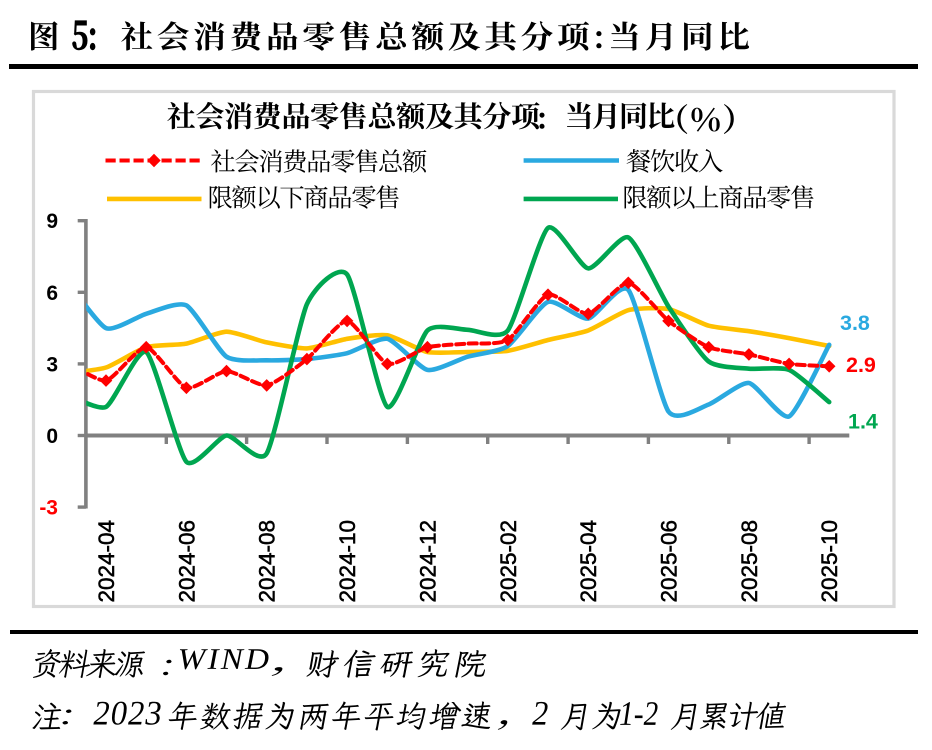  Describe the element at coordinates (347, 561) in the screenshot. I see `svg-text: 2024-10` at that location.